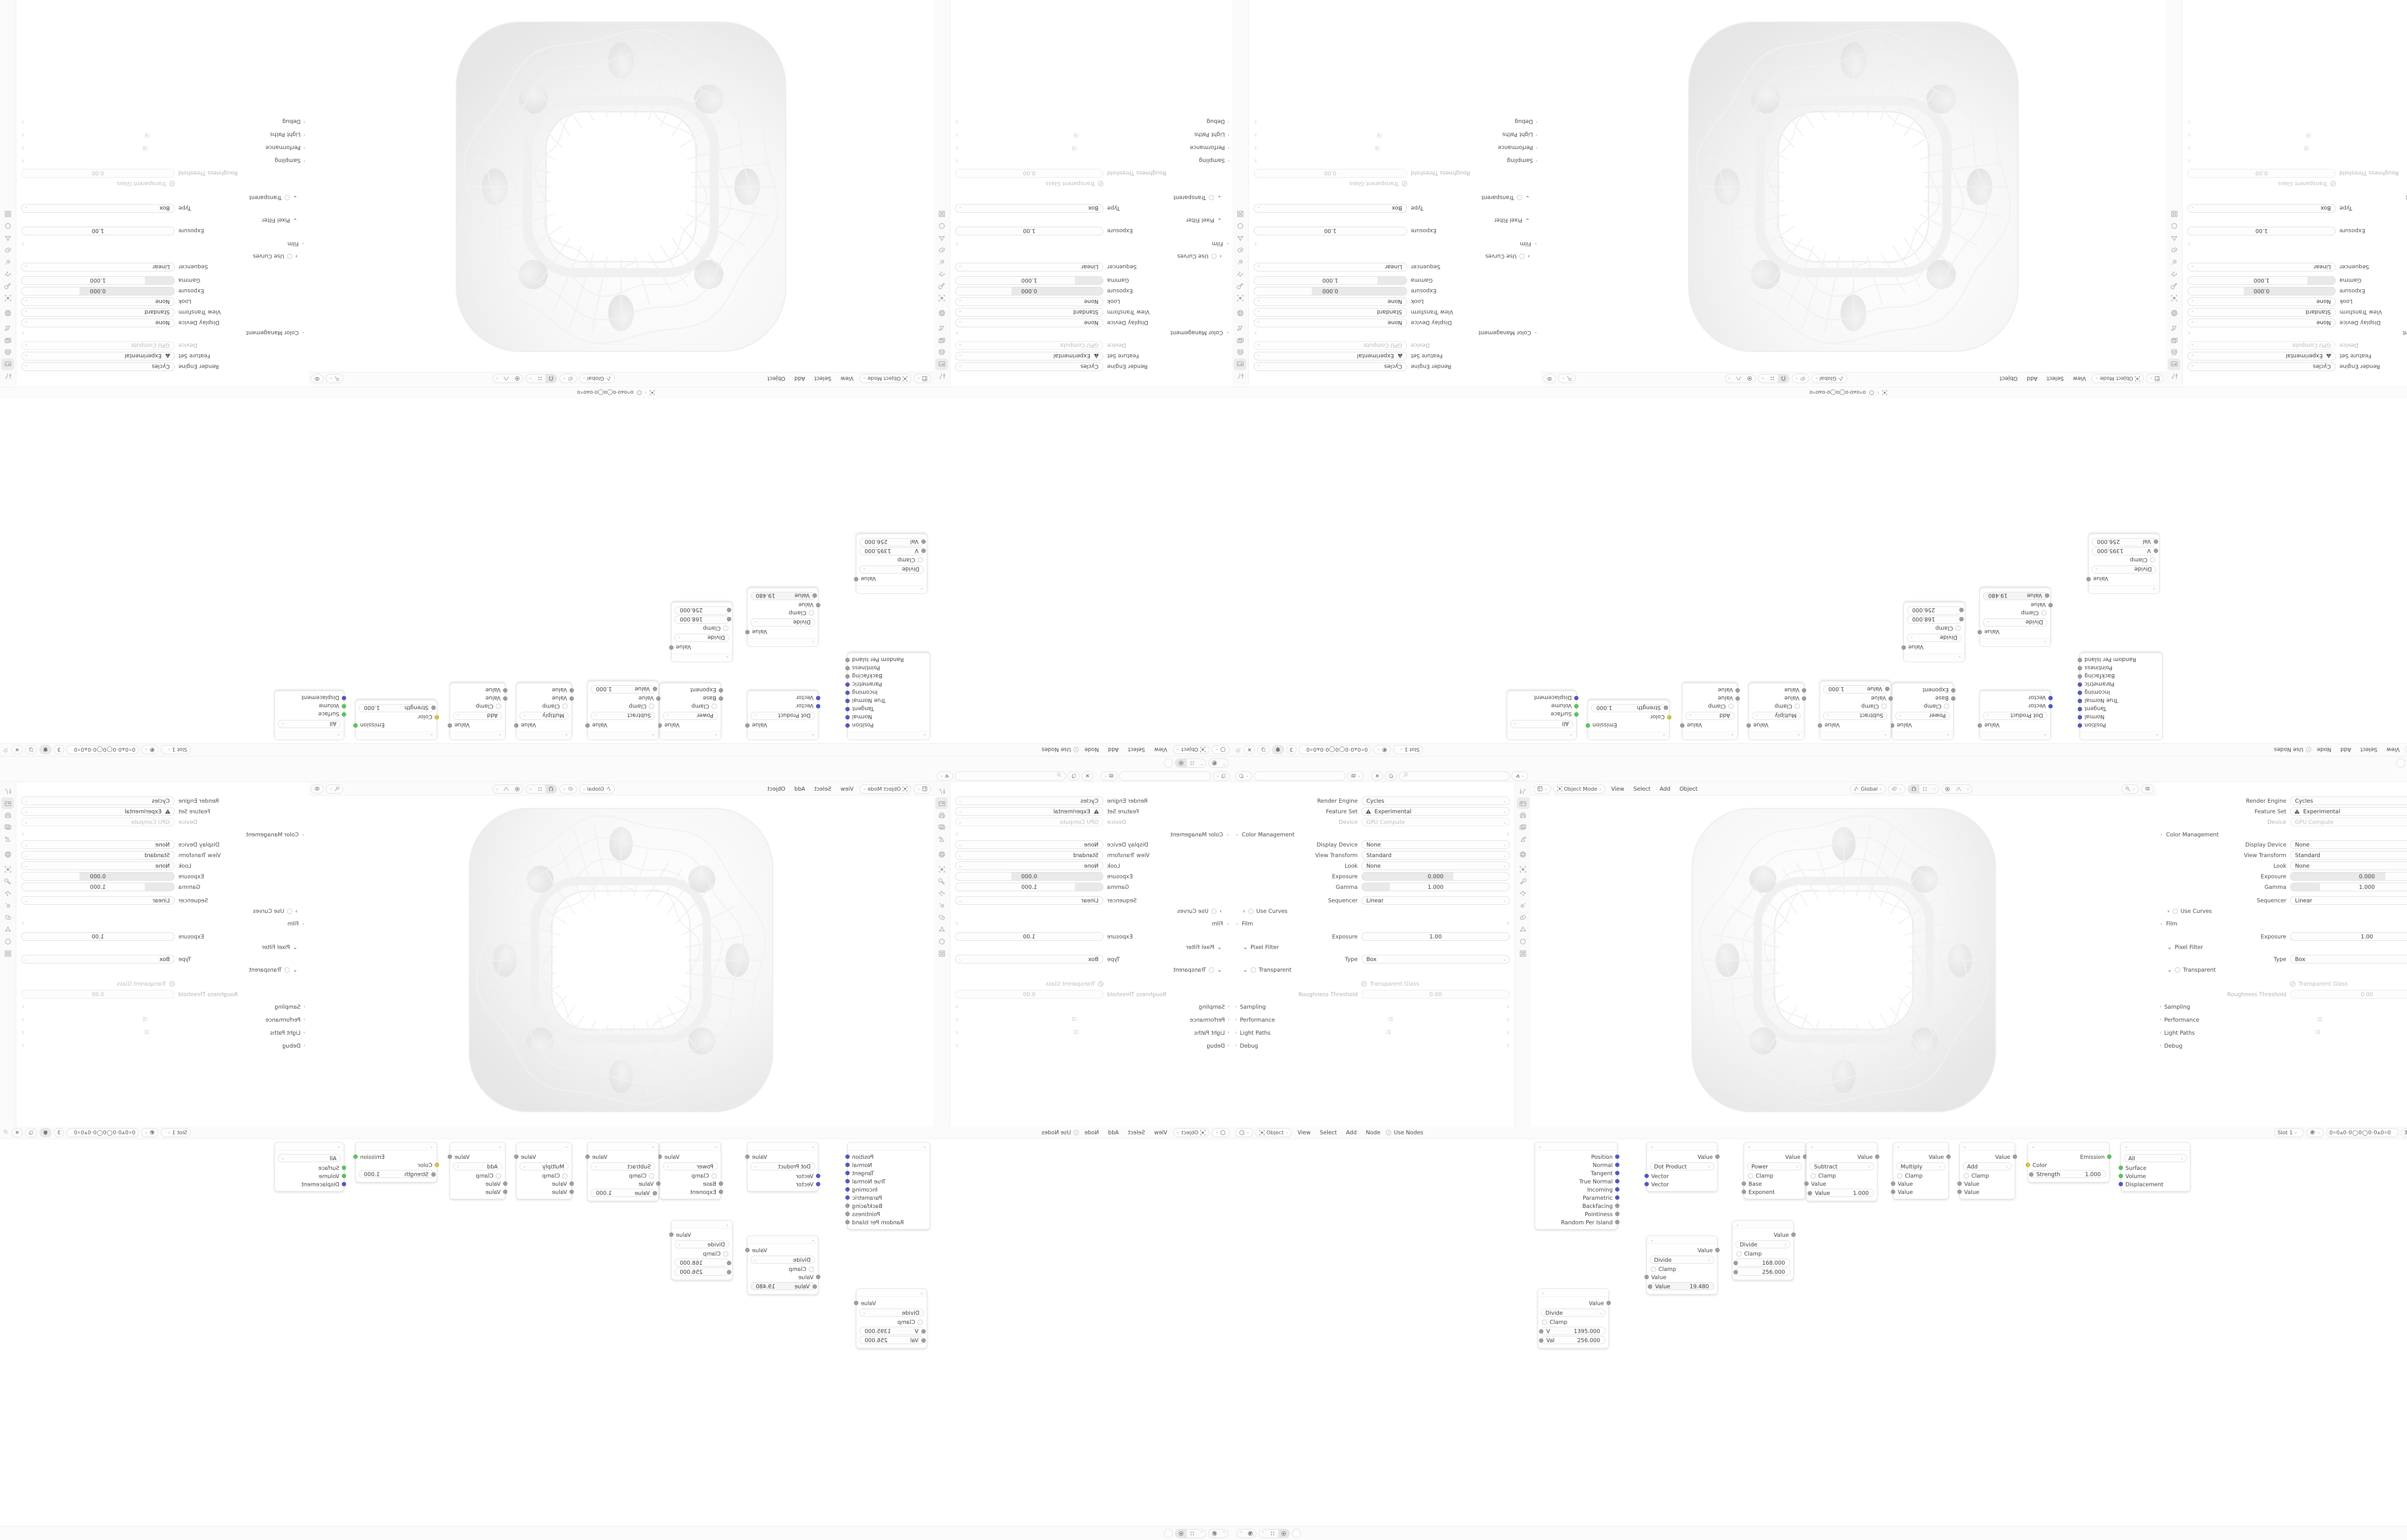 This screenshot has height=1540, width=2407. What do you see at coordinates (8, 352) in the screenshot?
I see `output-tab` at bounding box center [8, 352].